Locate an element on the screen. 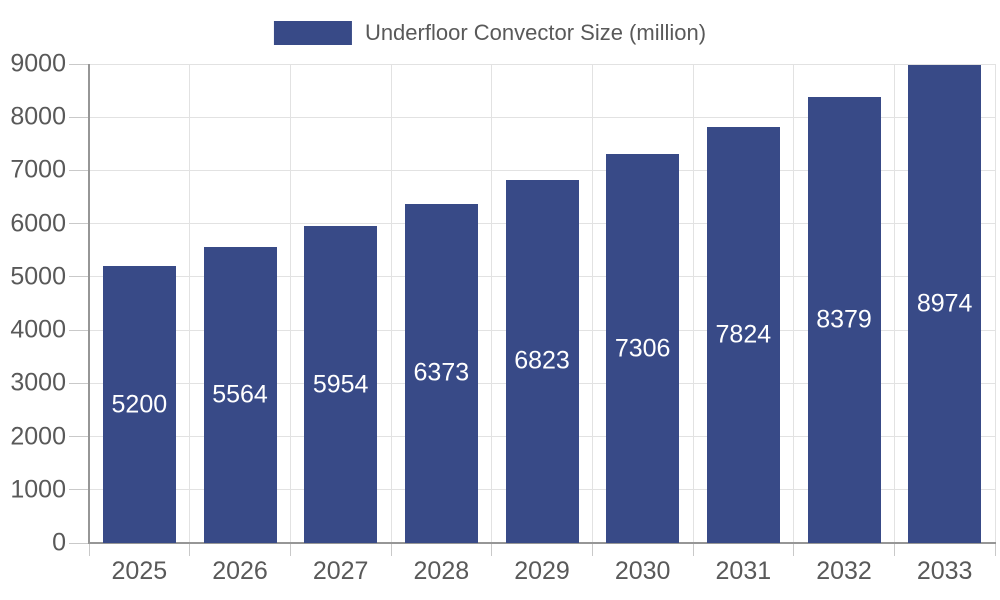 This screenshot has width=1000, height=600. bar-value-label-2029: 6823 is located at coordinates (542, 360).